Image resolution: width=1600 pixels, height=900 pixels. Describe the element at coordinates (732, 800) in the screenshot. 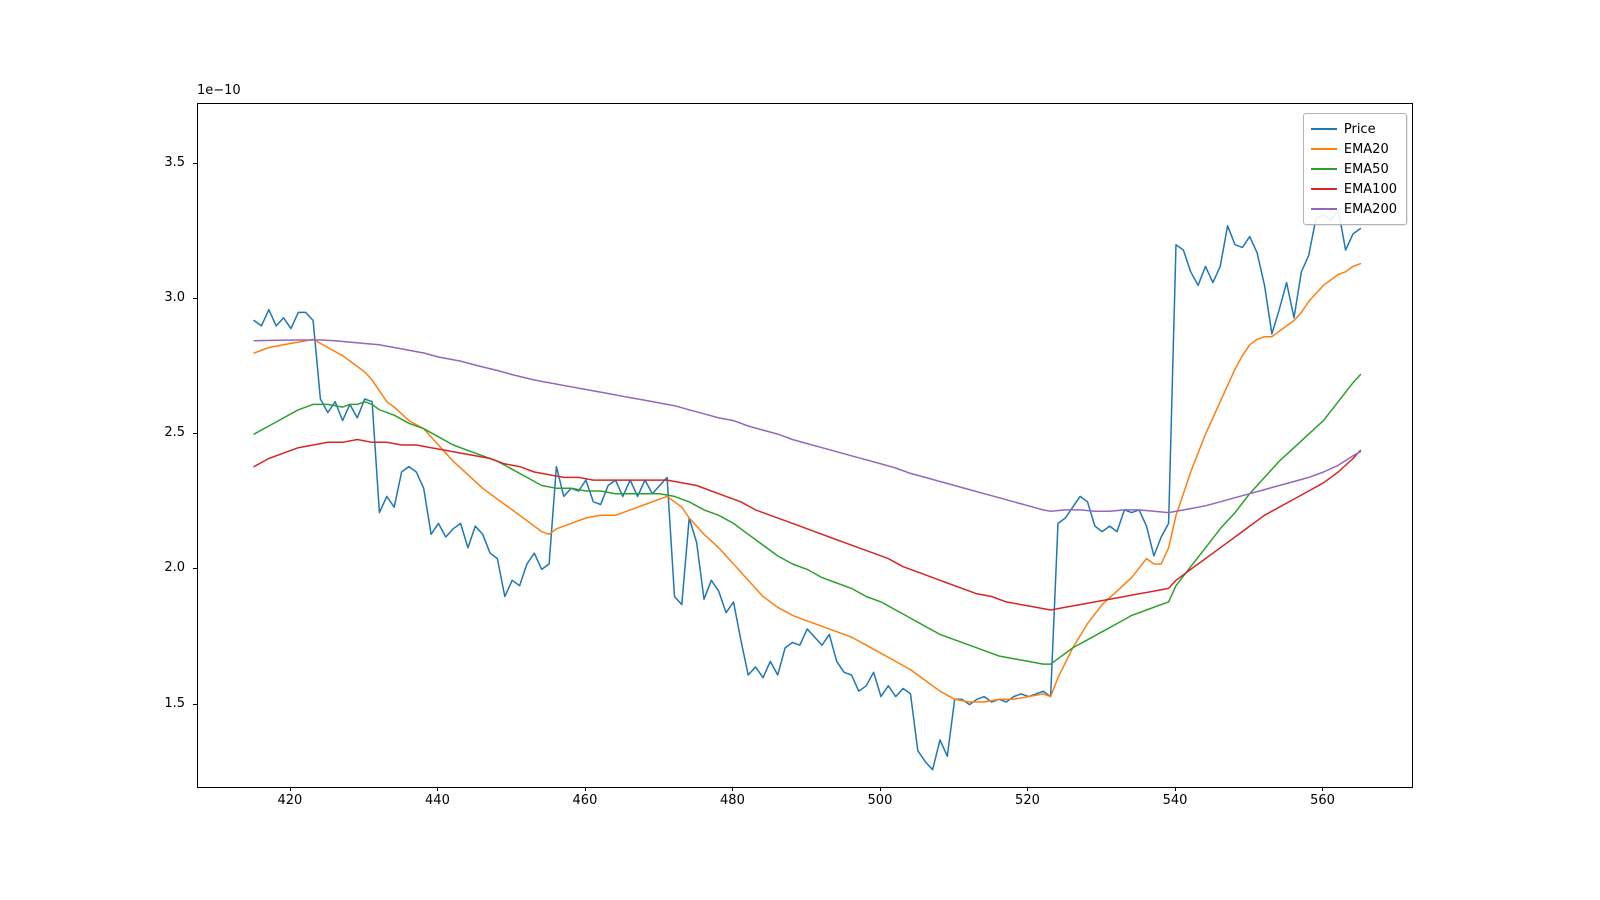

I see `x-tick-label: 480` at that location.